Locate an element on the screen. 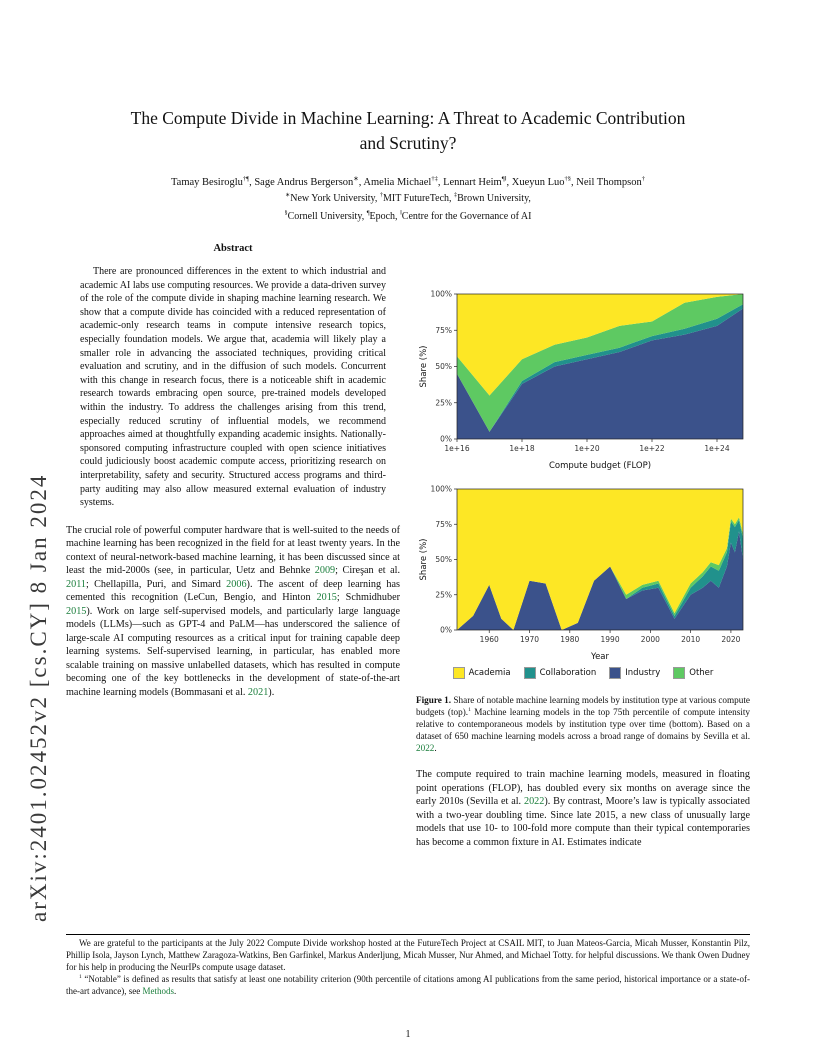  text-run: Tamay Besiroglu is located at coordinates (207, 182).